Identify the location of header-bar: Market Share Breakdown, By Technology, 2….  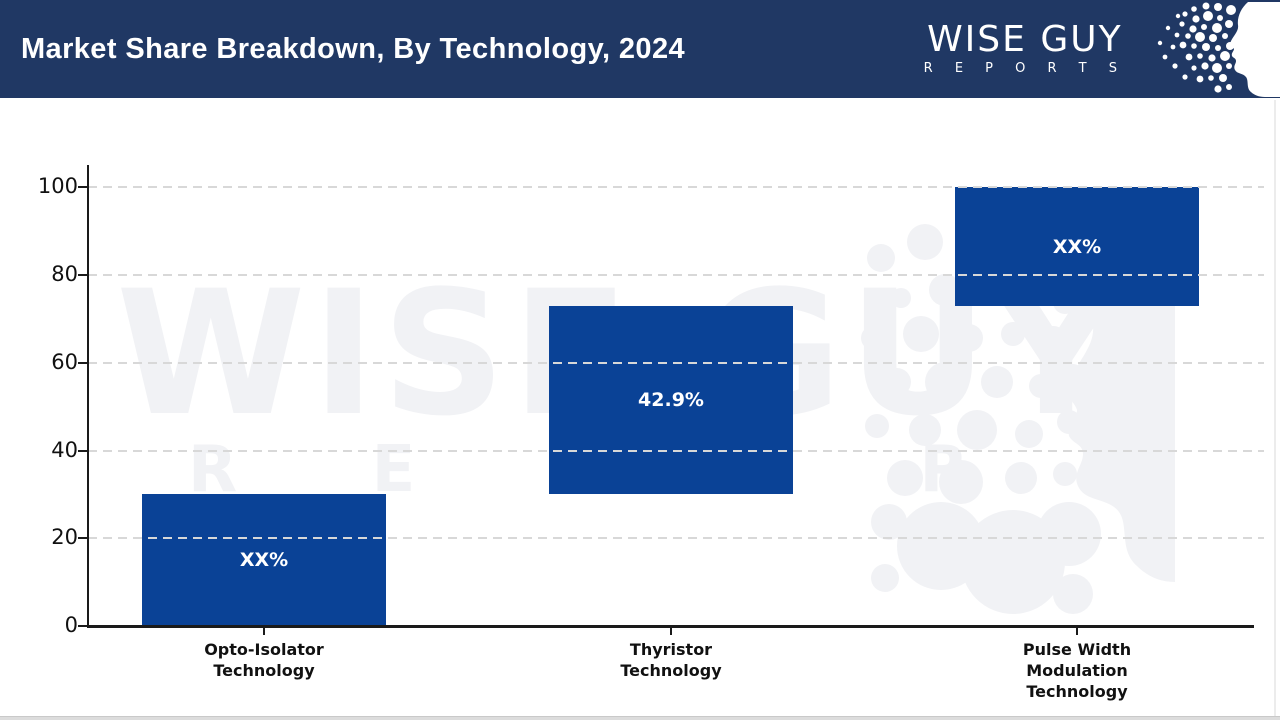
(640, 49).